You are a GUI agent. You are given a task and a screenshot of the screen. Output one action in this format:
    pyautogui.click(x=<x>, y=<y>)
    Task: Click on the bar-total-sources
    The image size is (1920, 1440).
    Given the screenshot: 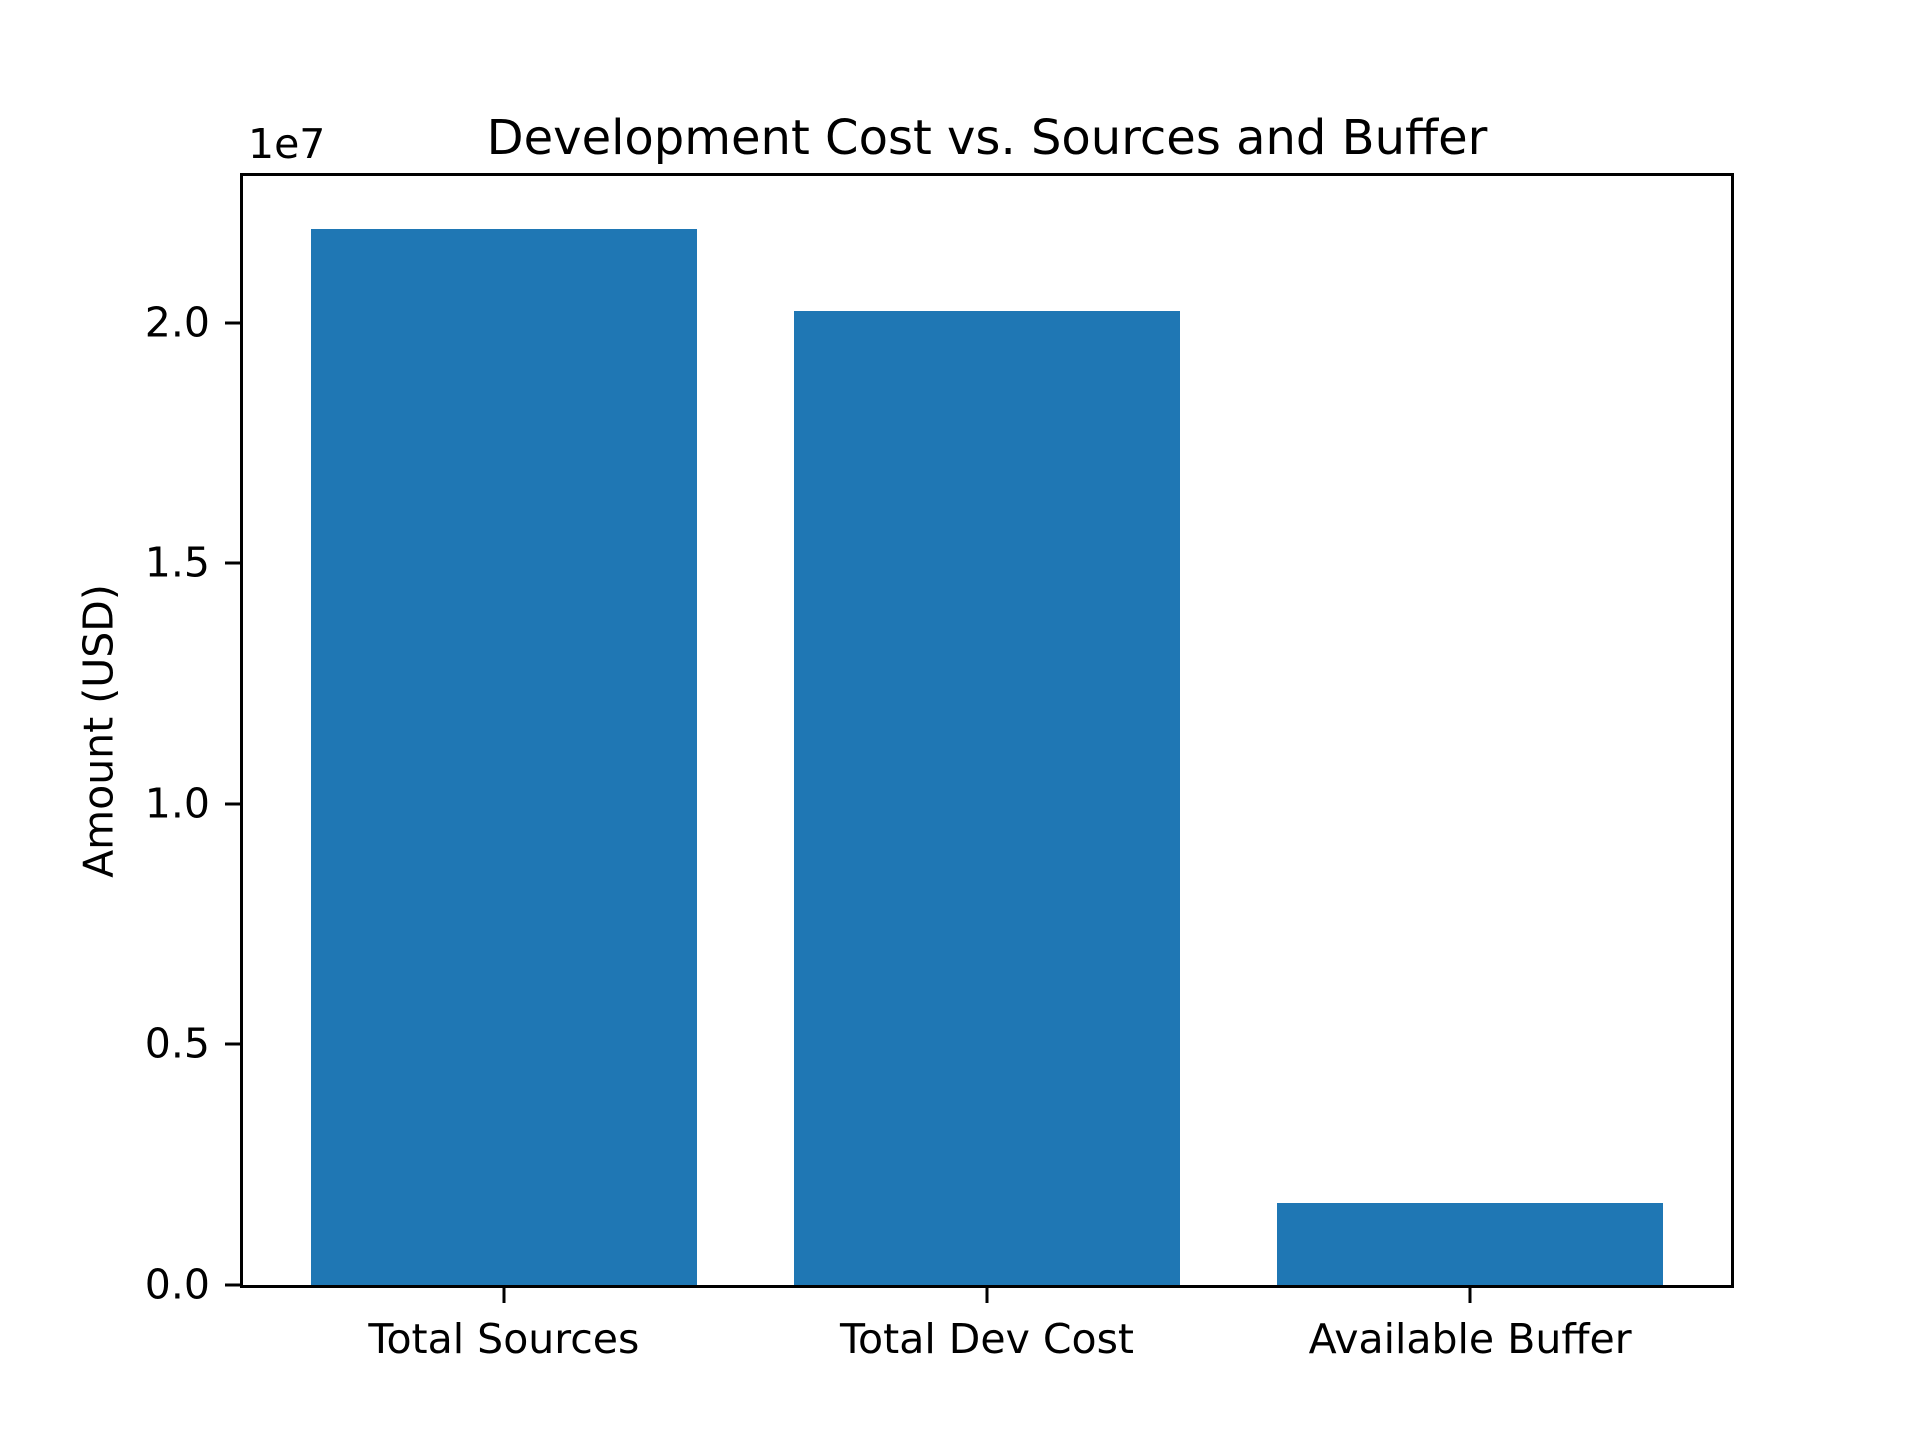 What is the action you would take?
    pyautogui.click(x=504, y=756)
    